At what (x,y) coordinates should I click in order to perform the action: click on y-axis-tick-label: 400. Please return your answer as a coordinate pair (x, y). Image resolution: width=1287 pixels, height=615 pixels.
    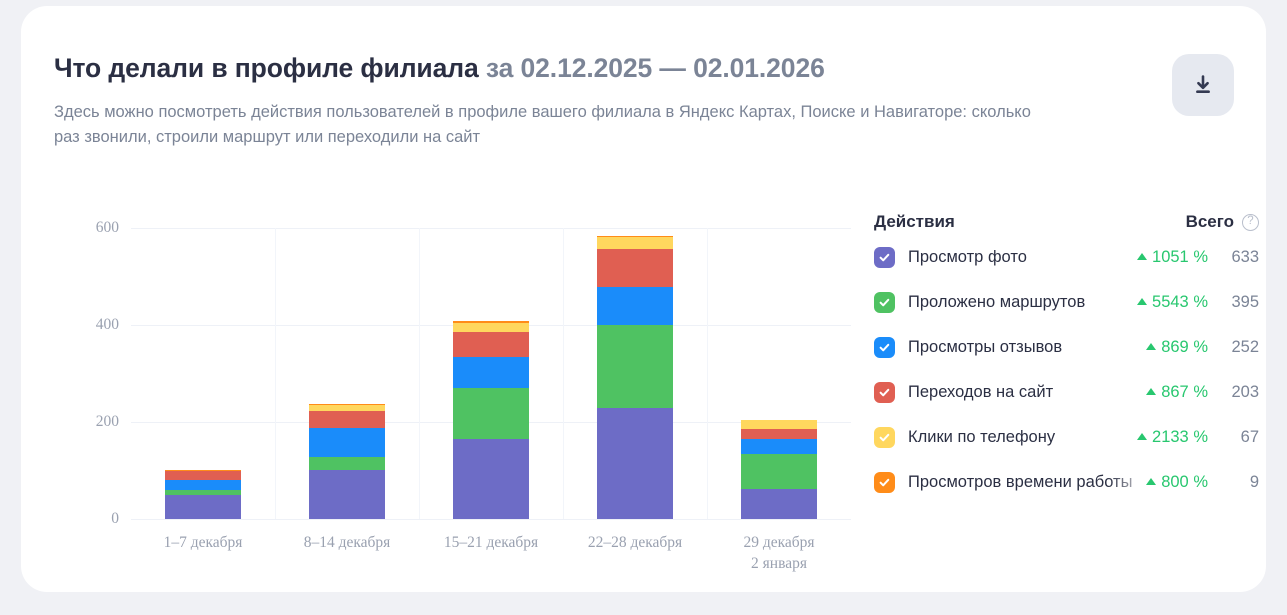
    Looking at the image, I should click on (107, 324).